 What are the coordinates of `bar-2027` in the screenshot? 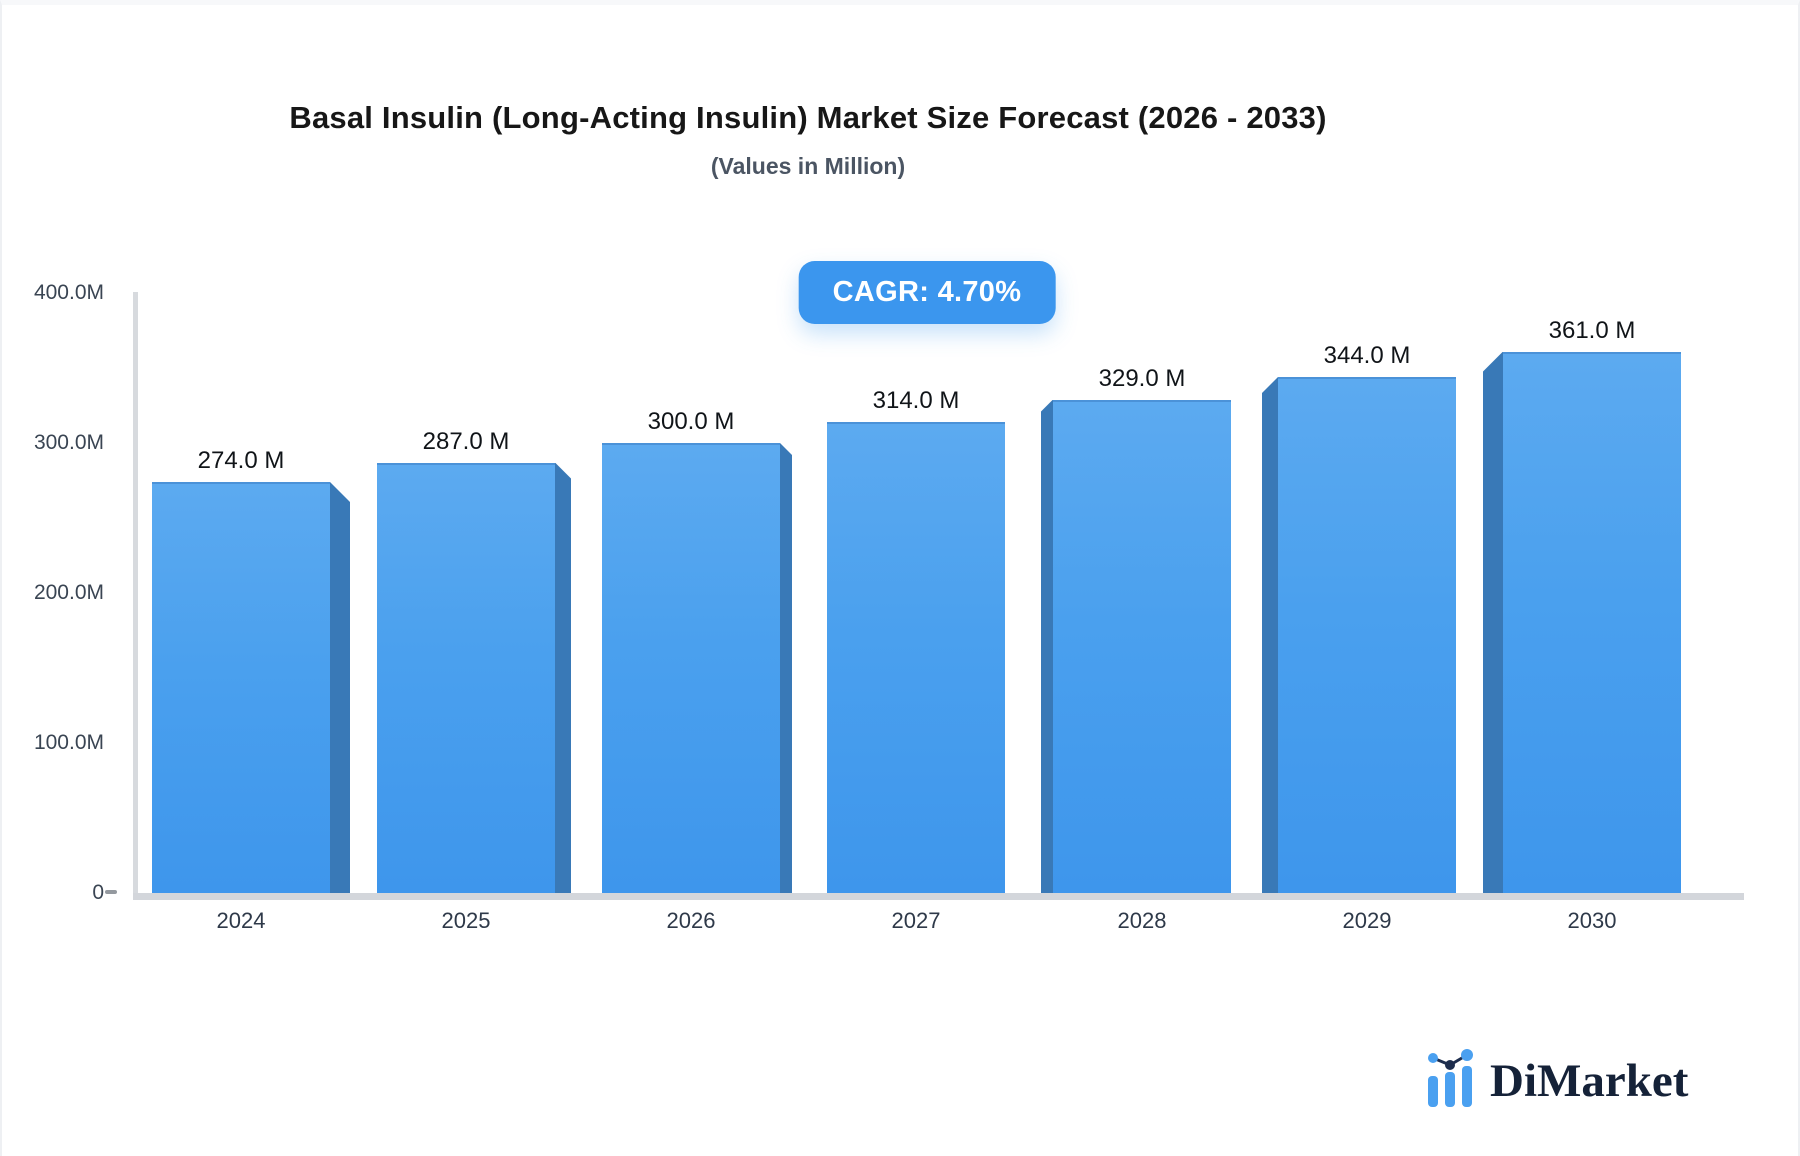 It's located at (916, 657).